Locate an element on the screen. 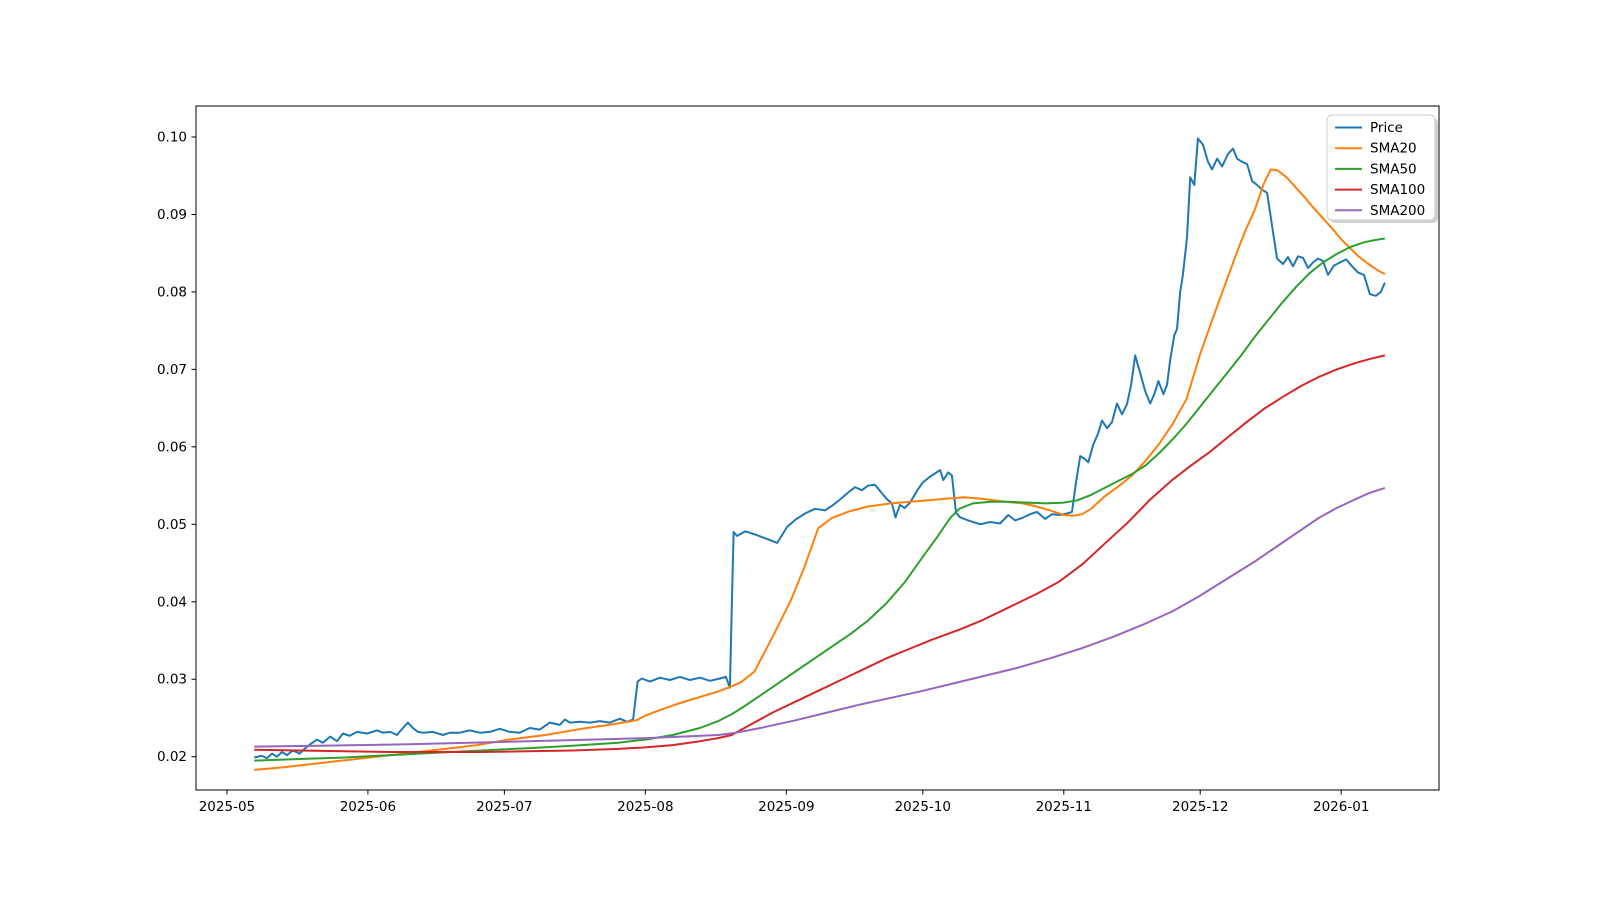  x-tick-label: 2025-12 is located at coordinates (1200, 807).